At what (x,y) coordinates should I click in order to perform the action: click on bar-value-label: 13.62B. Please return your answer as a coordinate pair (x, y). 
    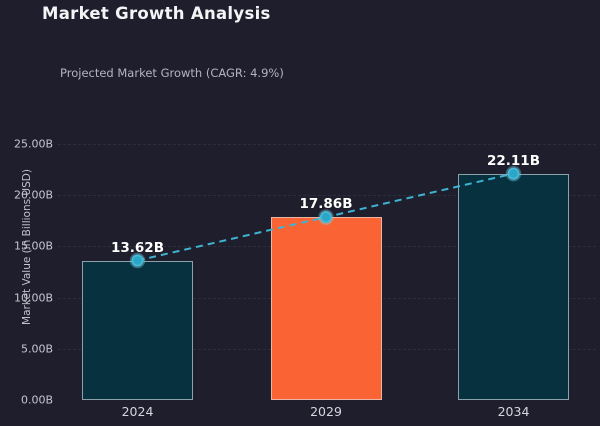
    Looking at the image, I should click on (137, 247).